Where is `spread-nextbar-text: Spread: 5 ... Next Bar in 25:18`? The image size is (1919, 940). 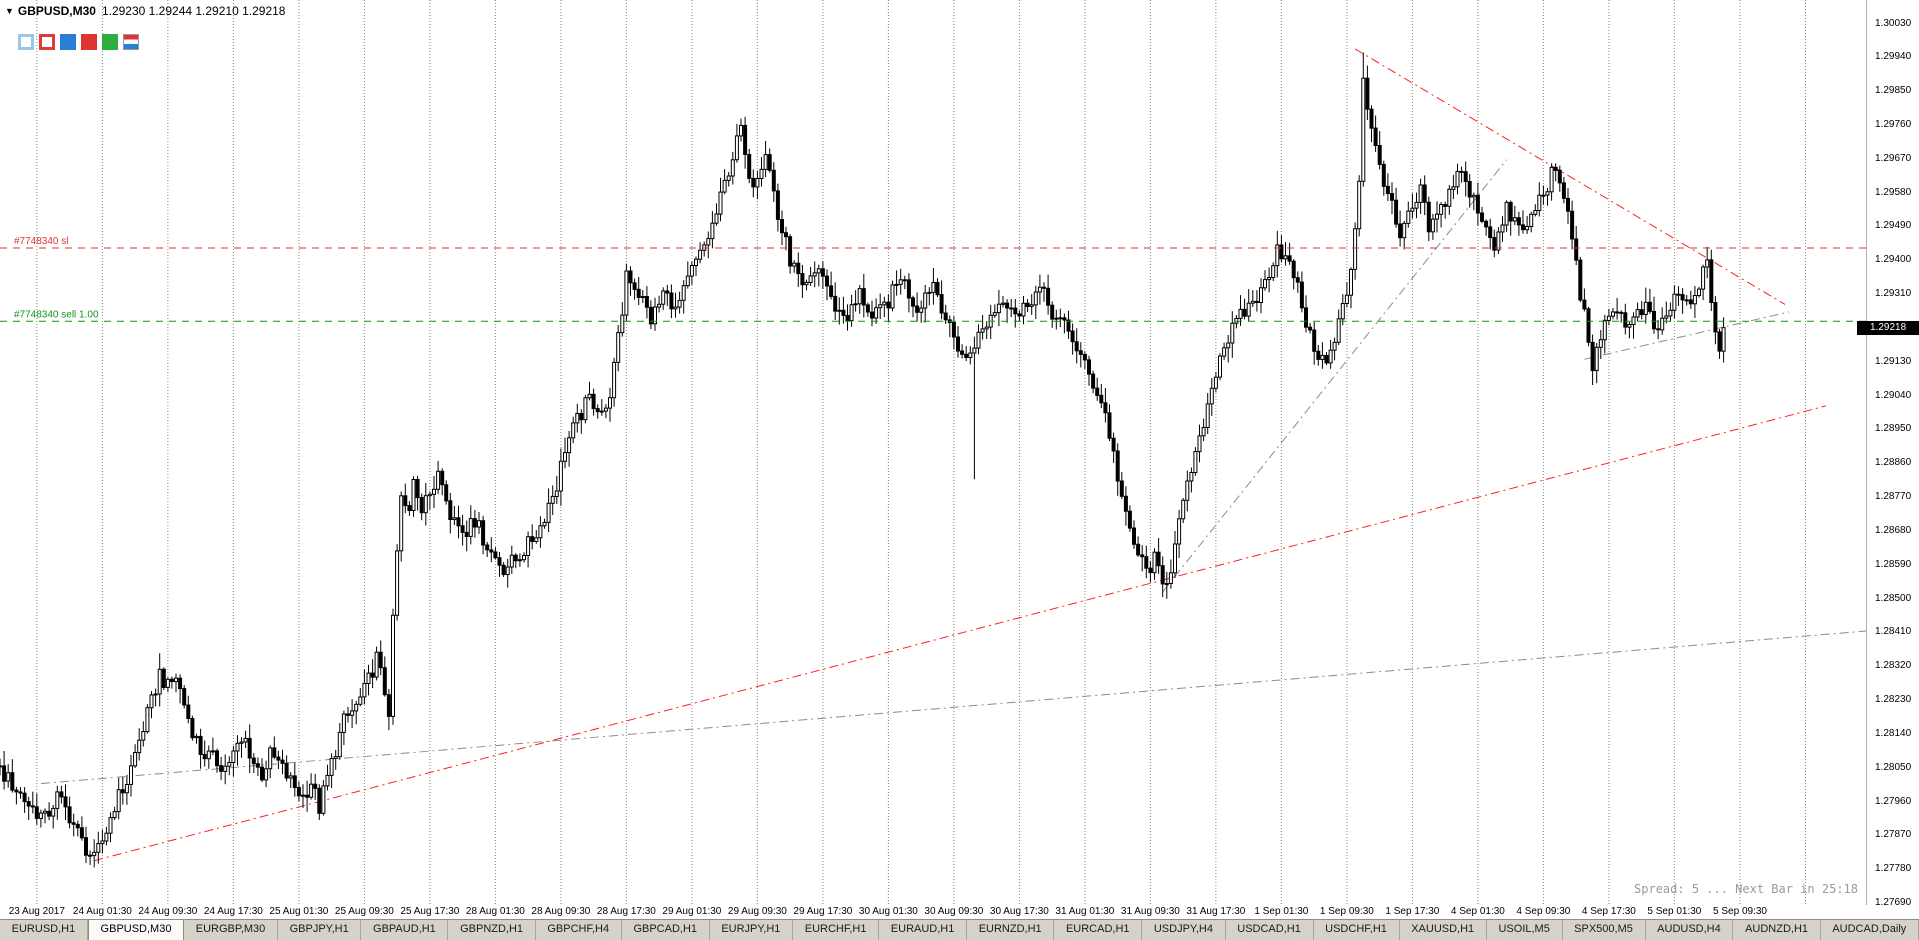 spread-nextbar-text: Spread: 5 ... Next Bar in 25:18 is located at coordinates (1746, 889).